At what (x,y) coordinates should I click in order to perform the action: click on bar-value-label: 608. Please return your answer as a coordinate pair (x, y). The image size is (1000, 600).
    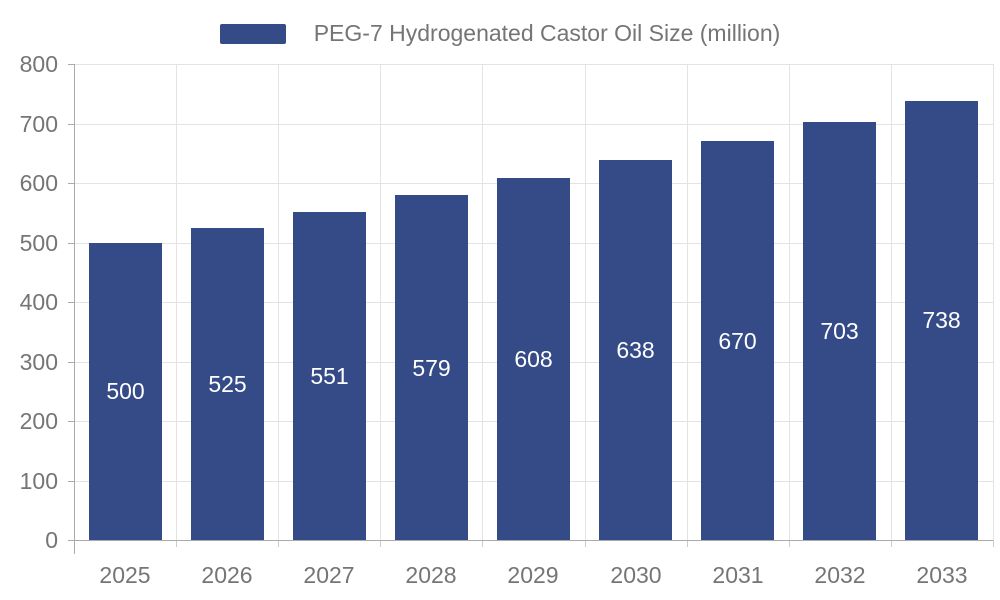
    Looking at the image, I should click on (533, 359).